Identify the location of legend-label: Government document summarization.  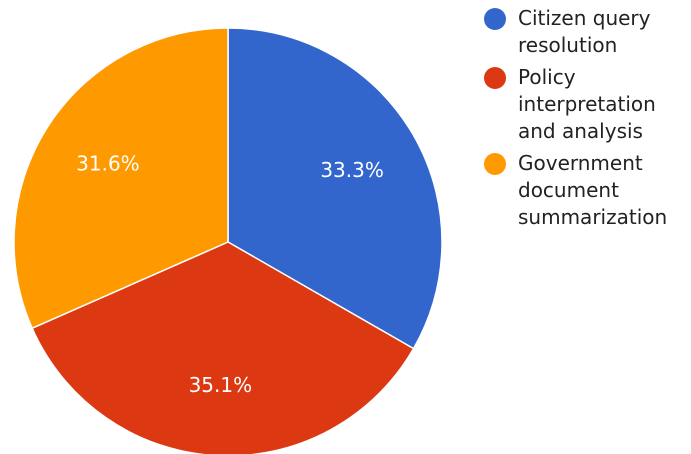
(593, 190).